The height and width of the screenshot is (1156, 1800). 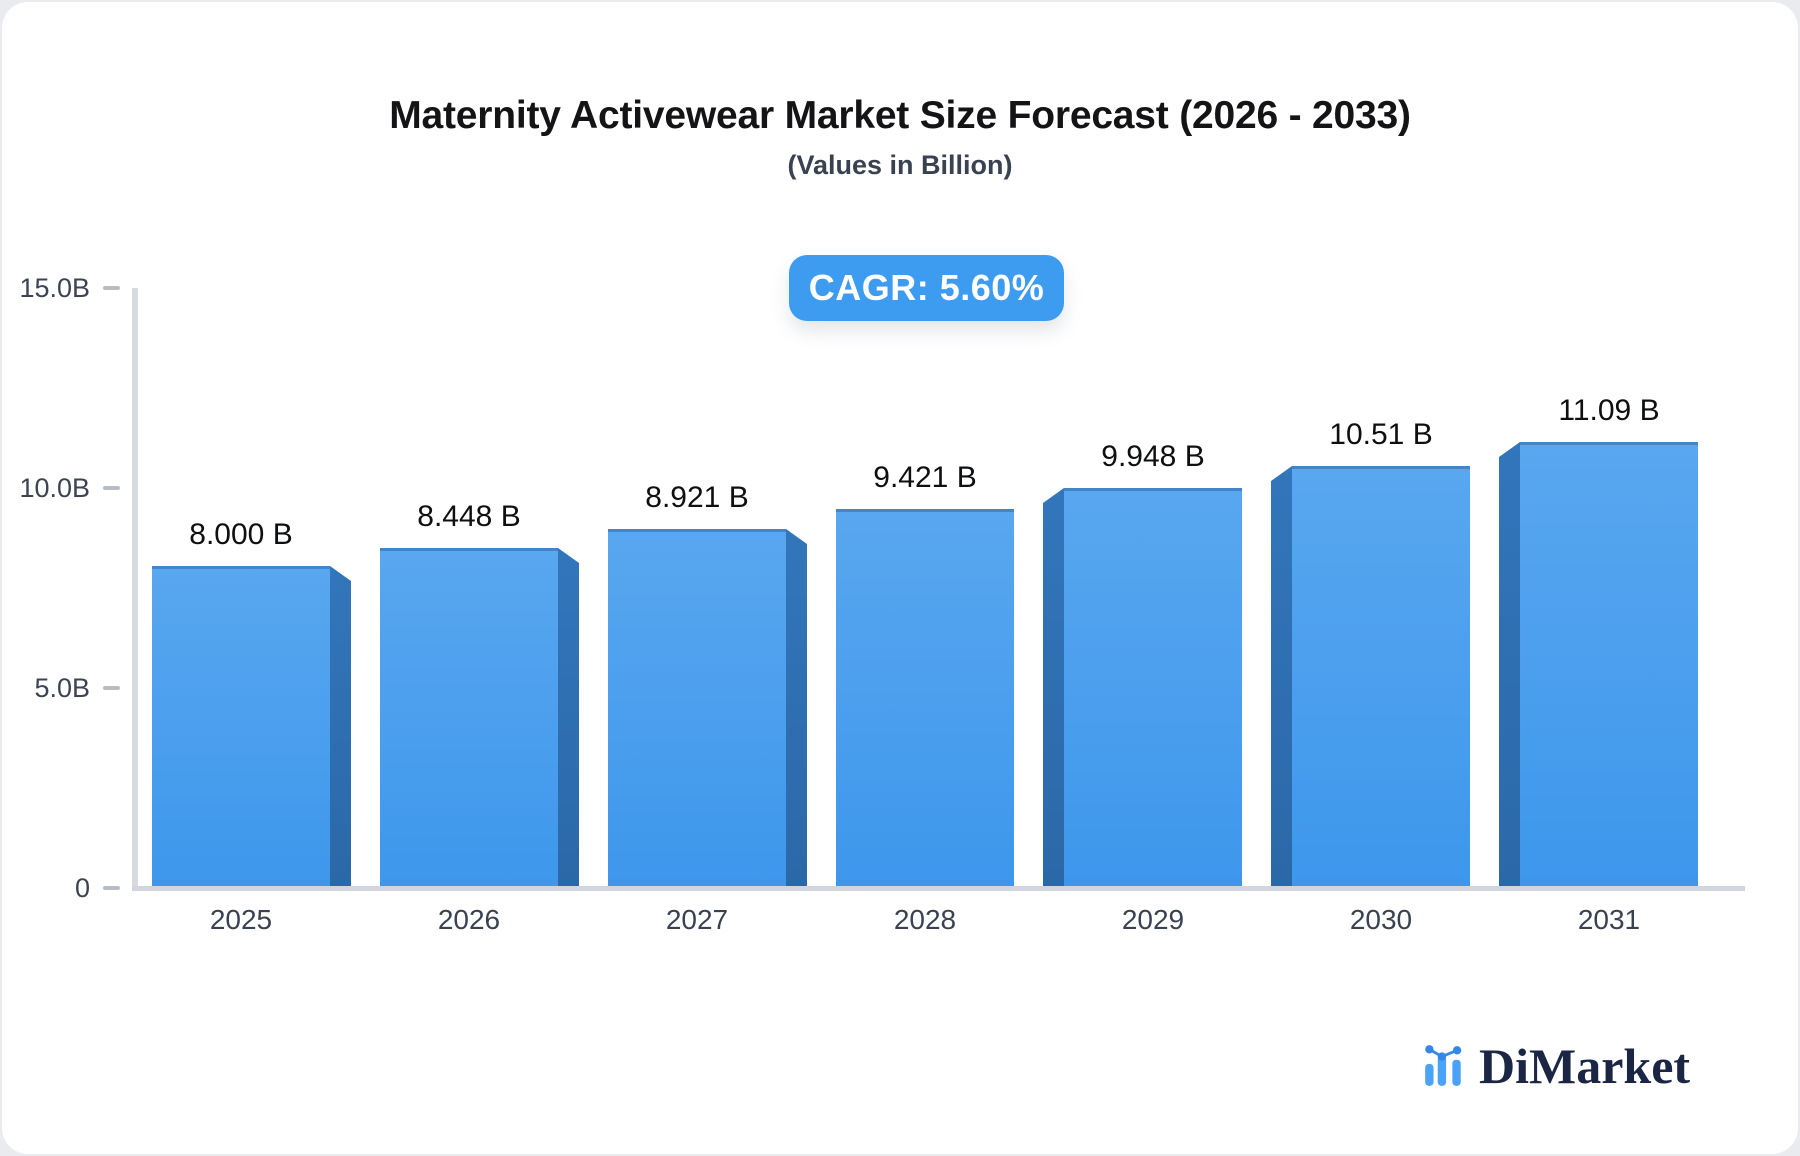 What do you see at coordinates (1585, 1066) in the screenshot?
I see `brand-name: DiMarket` at bounding box center [1585, 1066].